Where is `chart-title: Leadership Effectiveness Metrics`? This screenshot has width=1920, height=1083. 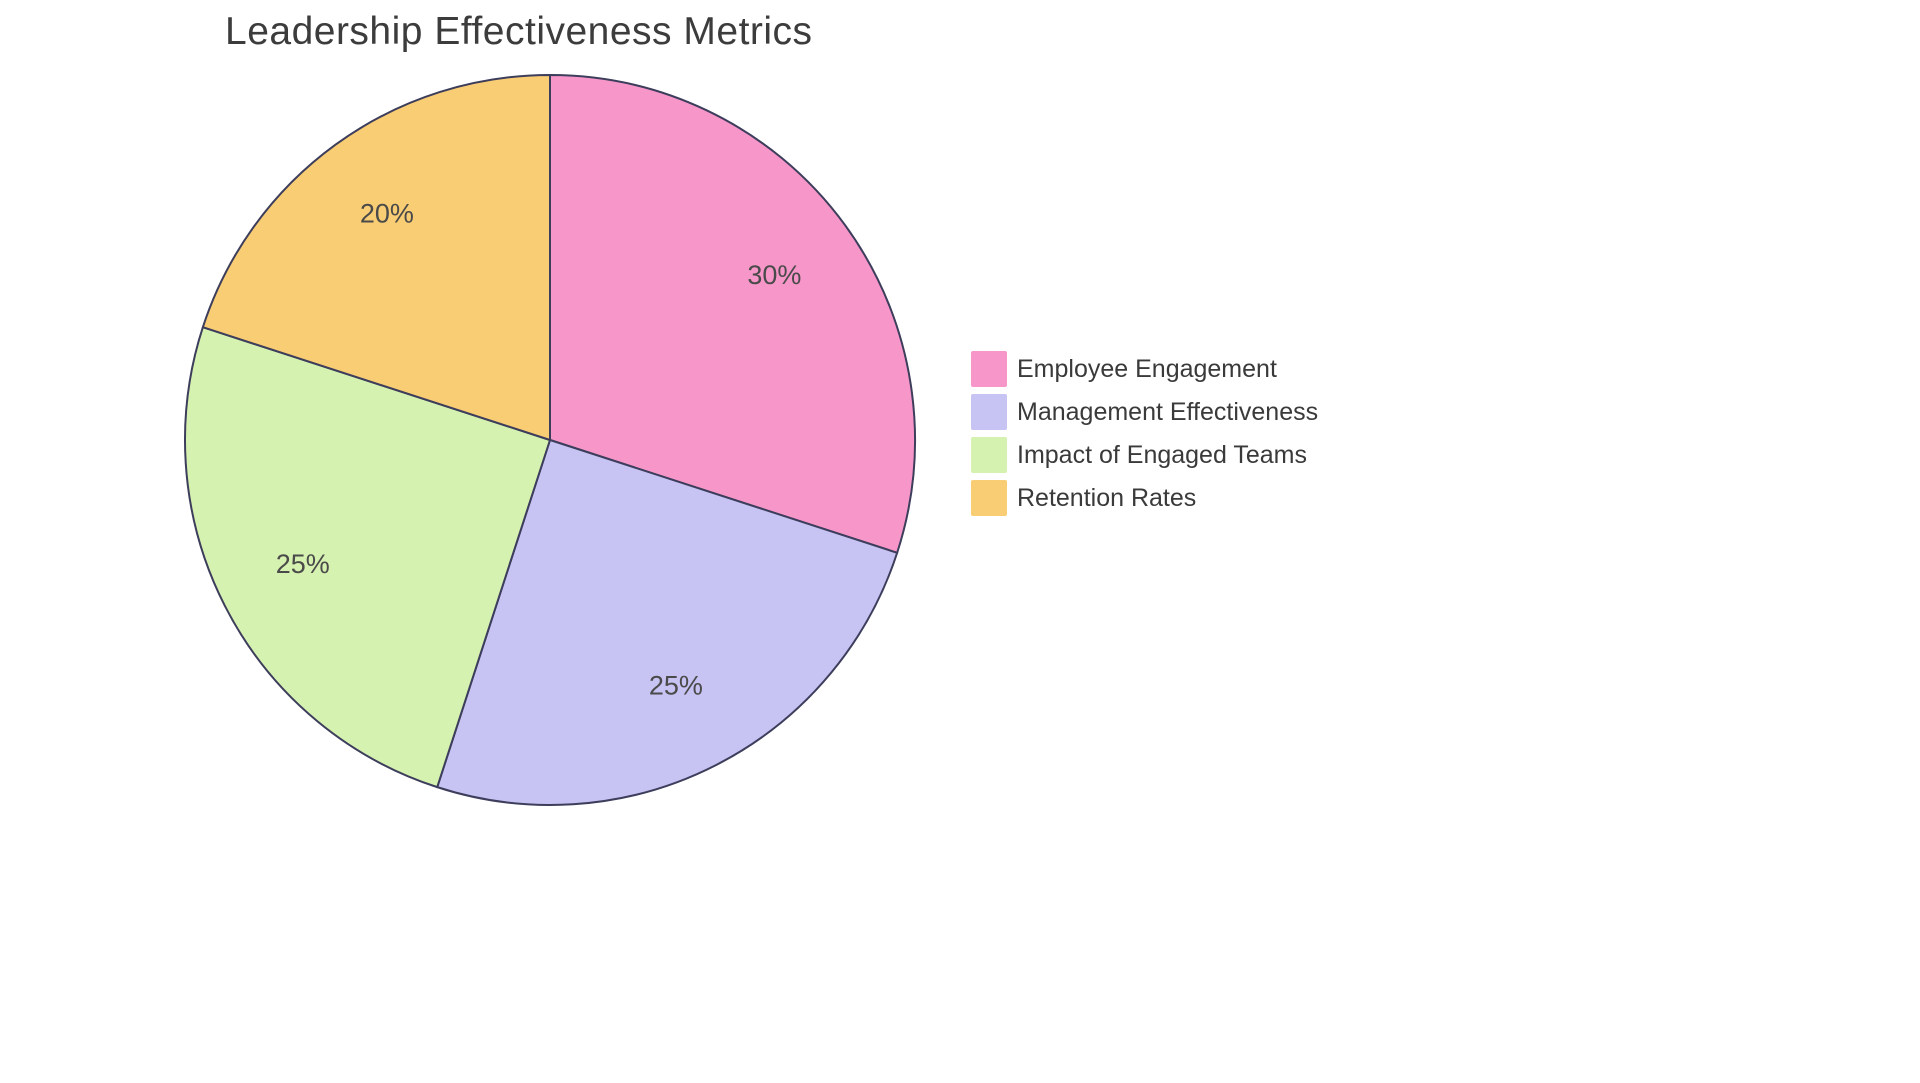 chart-title: Leadership Effectiveness Metrics is located at coordinates (519, 31).